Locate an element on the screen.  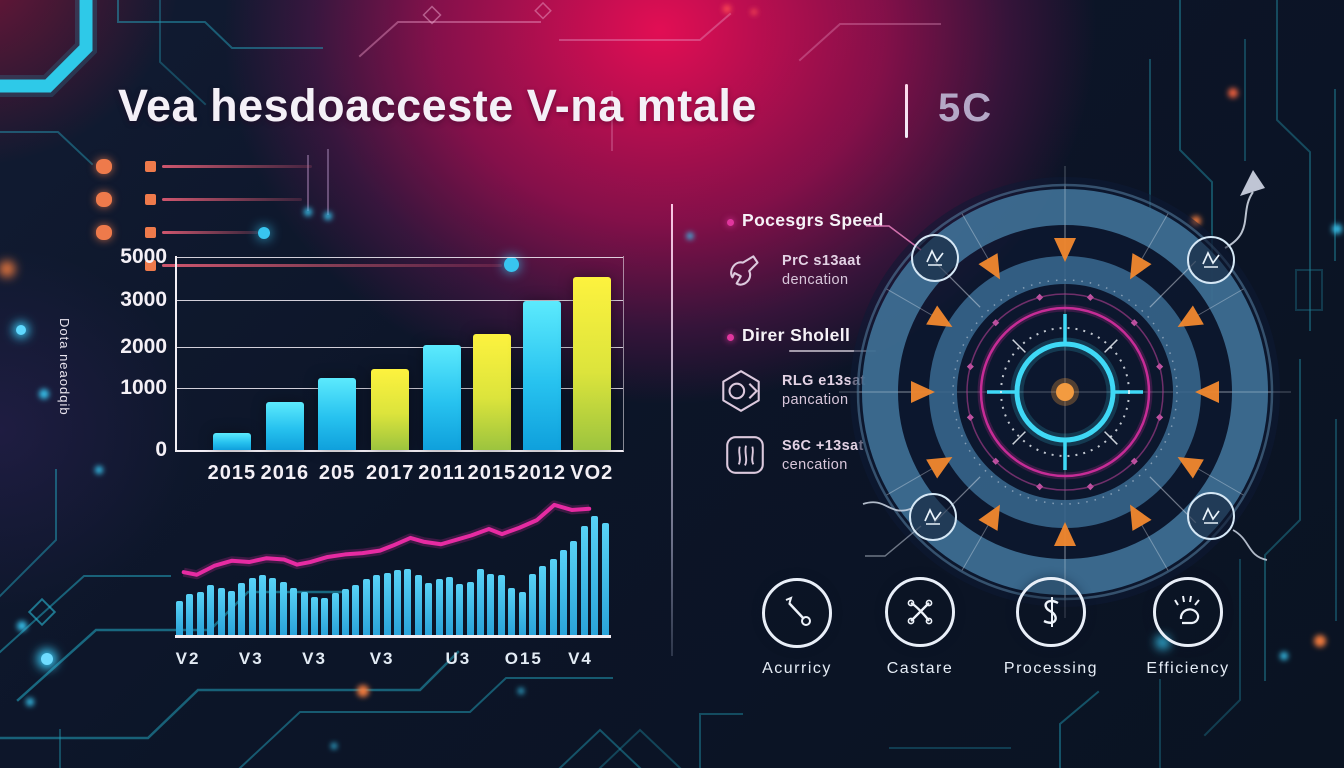
mini-x-label: U3 is located at coordinates (458, 658).